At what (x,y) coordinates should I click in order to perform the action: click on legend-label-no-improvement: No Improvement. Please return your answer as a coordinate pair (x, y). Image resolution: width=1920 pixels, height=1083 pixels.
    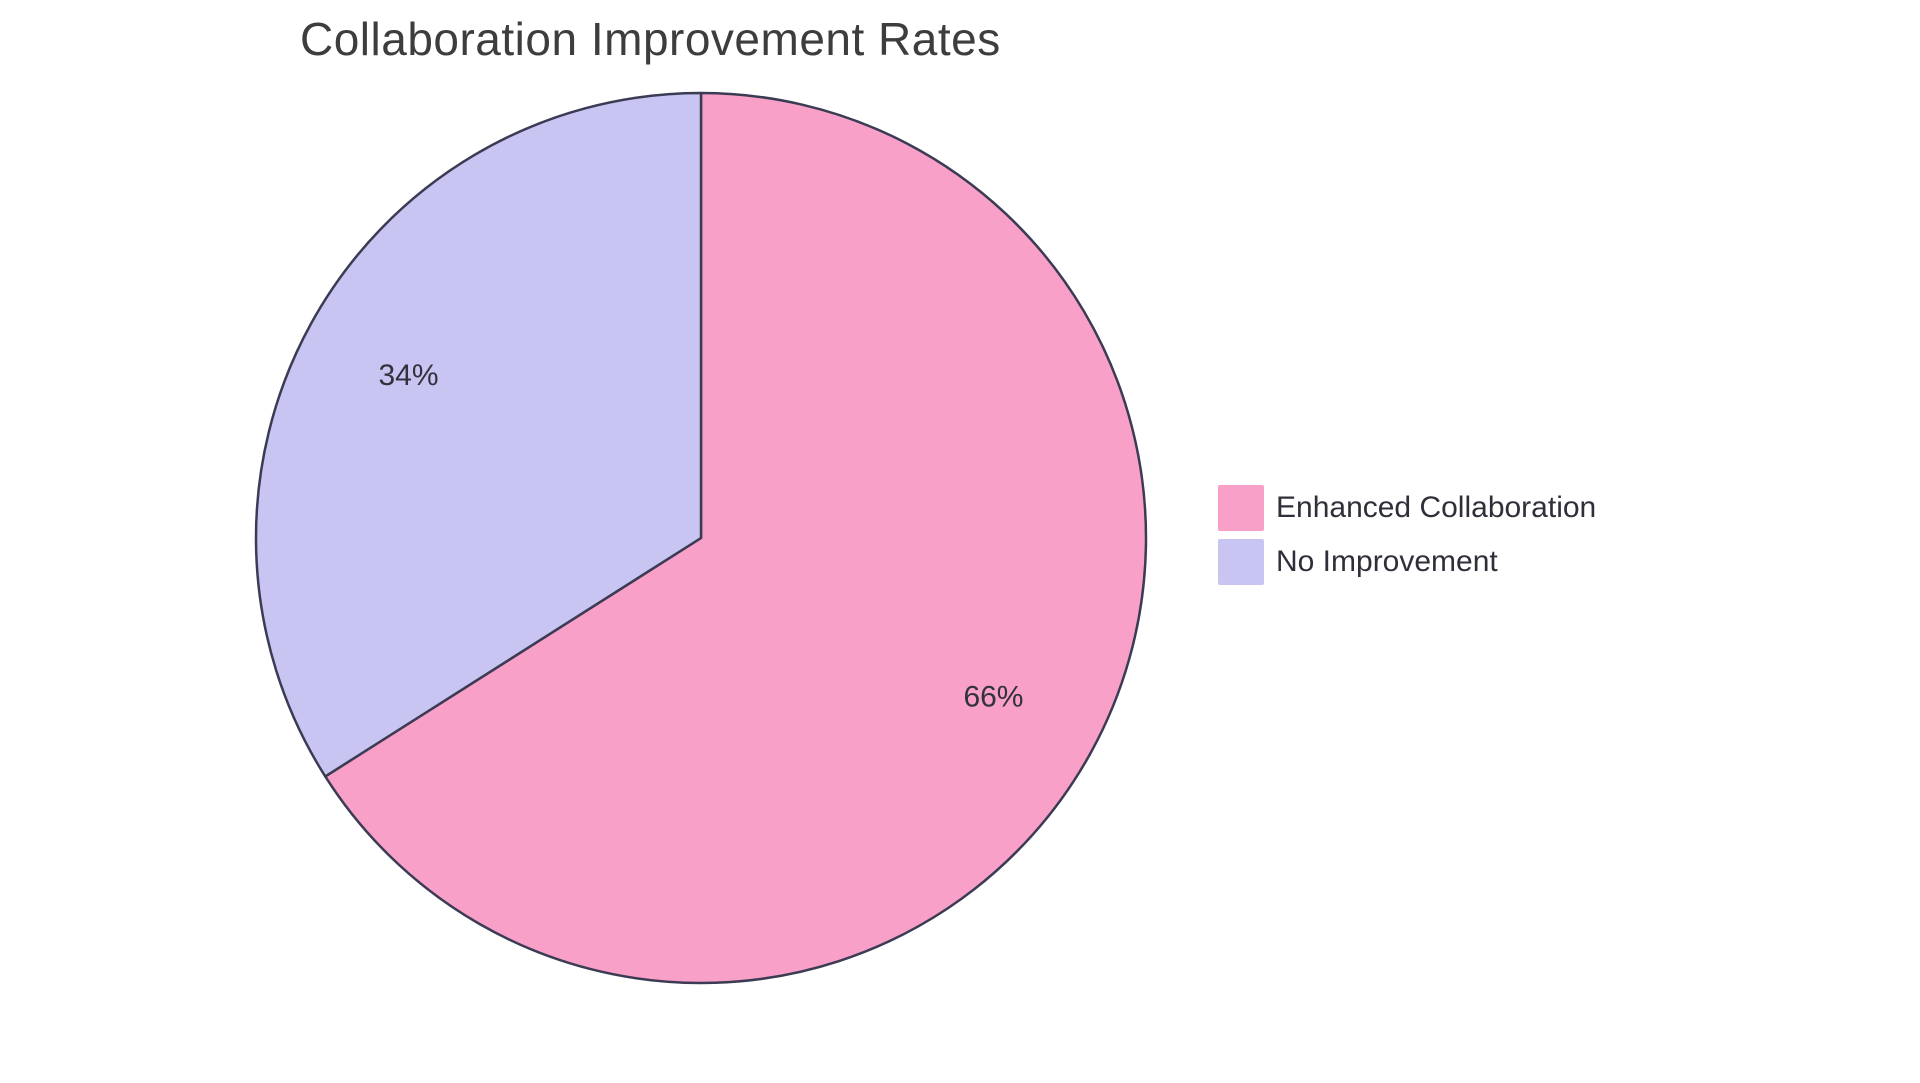
    Looking at the image, I should click on (1387, 561).